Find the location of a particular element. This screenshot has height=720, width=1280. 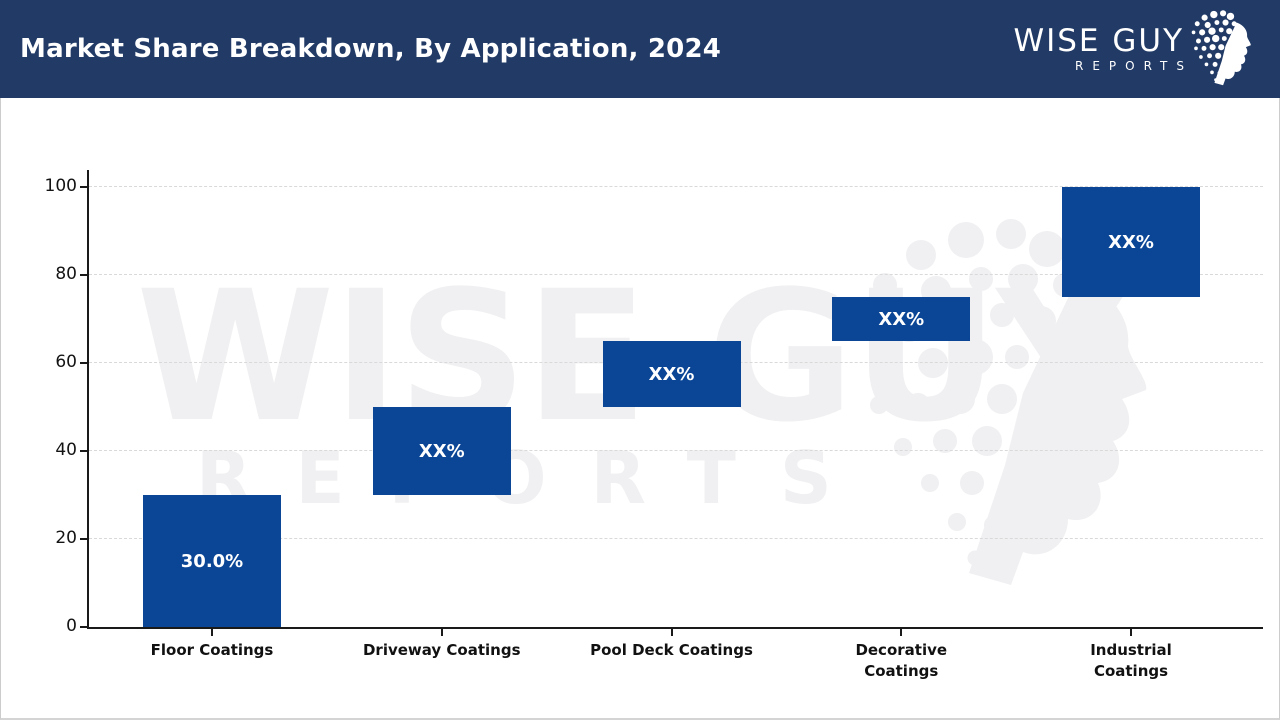

x-tick-label-1: Driveway Coatings is located at coordinates (442, 650).